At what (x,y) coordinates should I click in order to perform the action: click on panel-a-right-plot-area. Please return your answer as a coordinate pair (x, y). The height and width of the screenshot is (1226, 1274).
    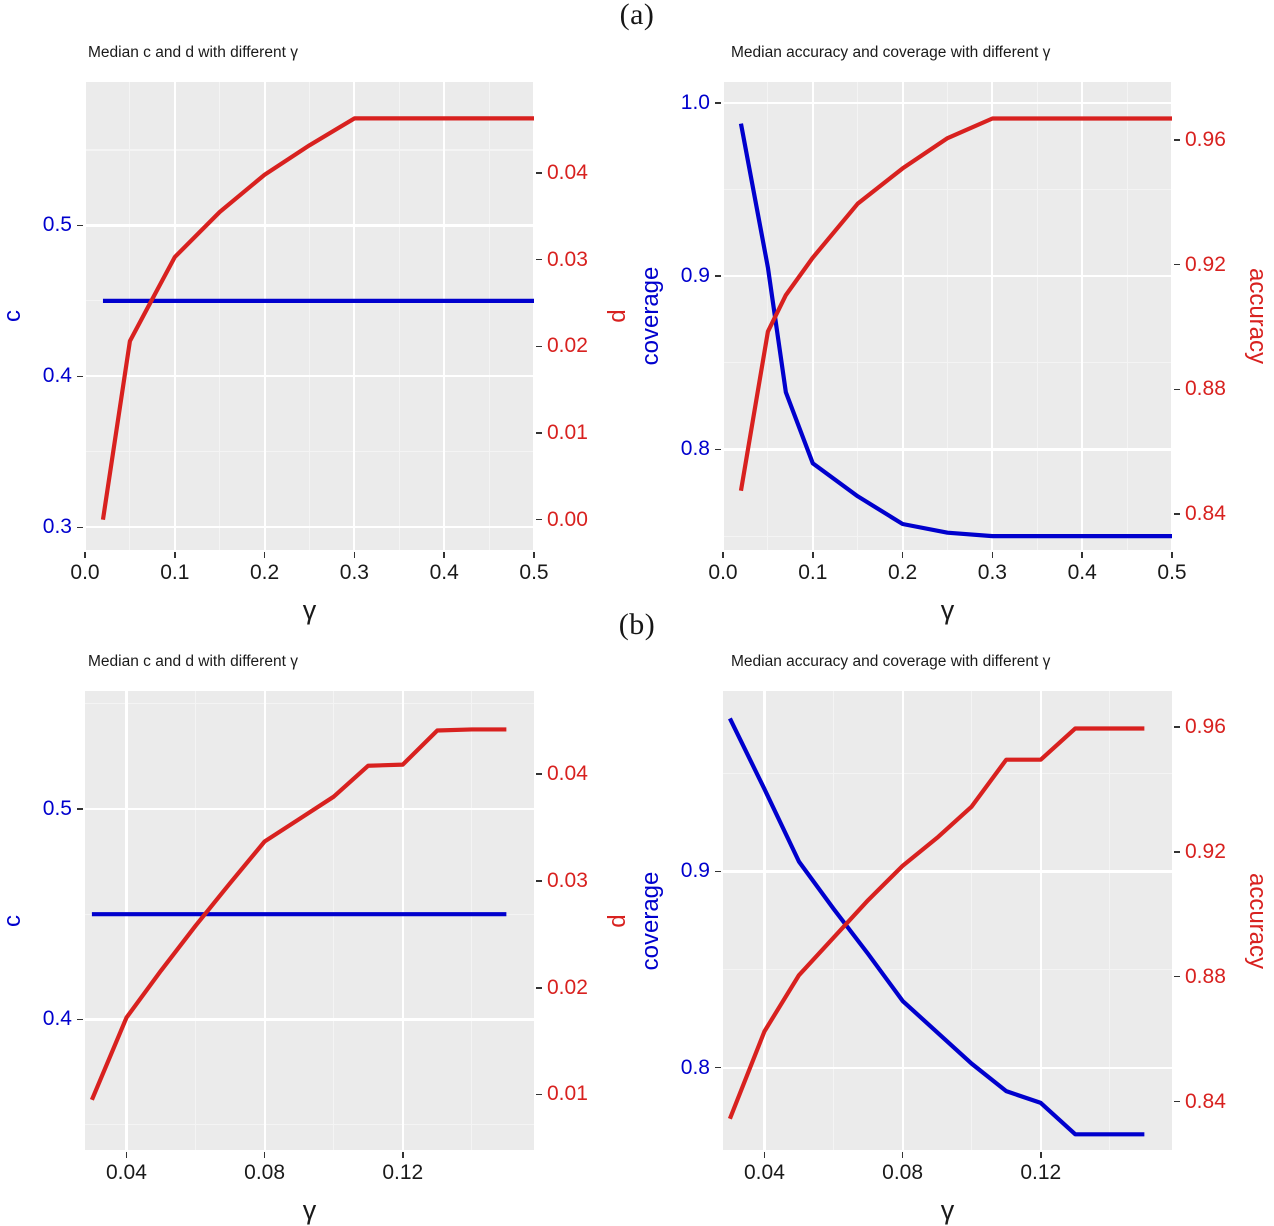
    Looking at the image, I should click on (947, 316).